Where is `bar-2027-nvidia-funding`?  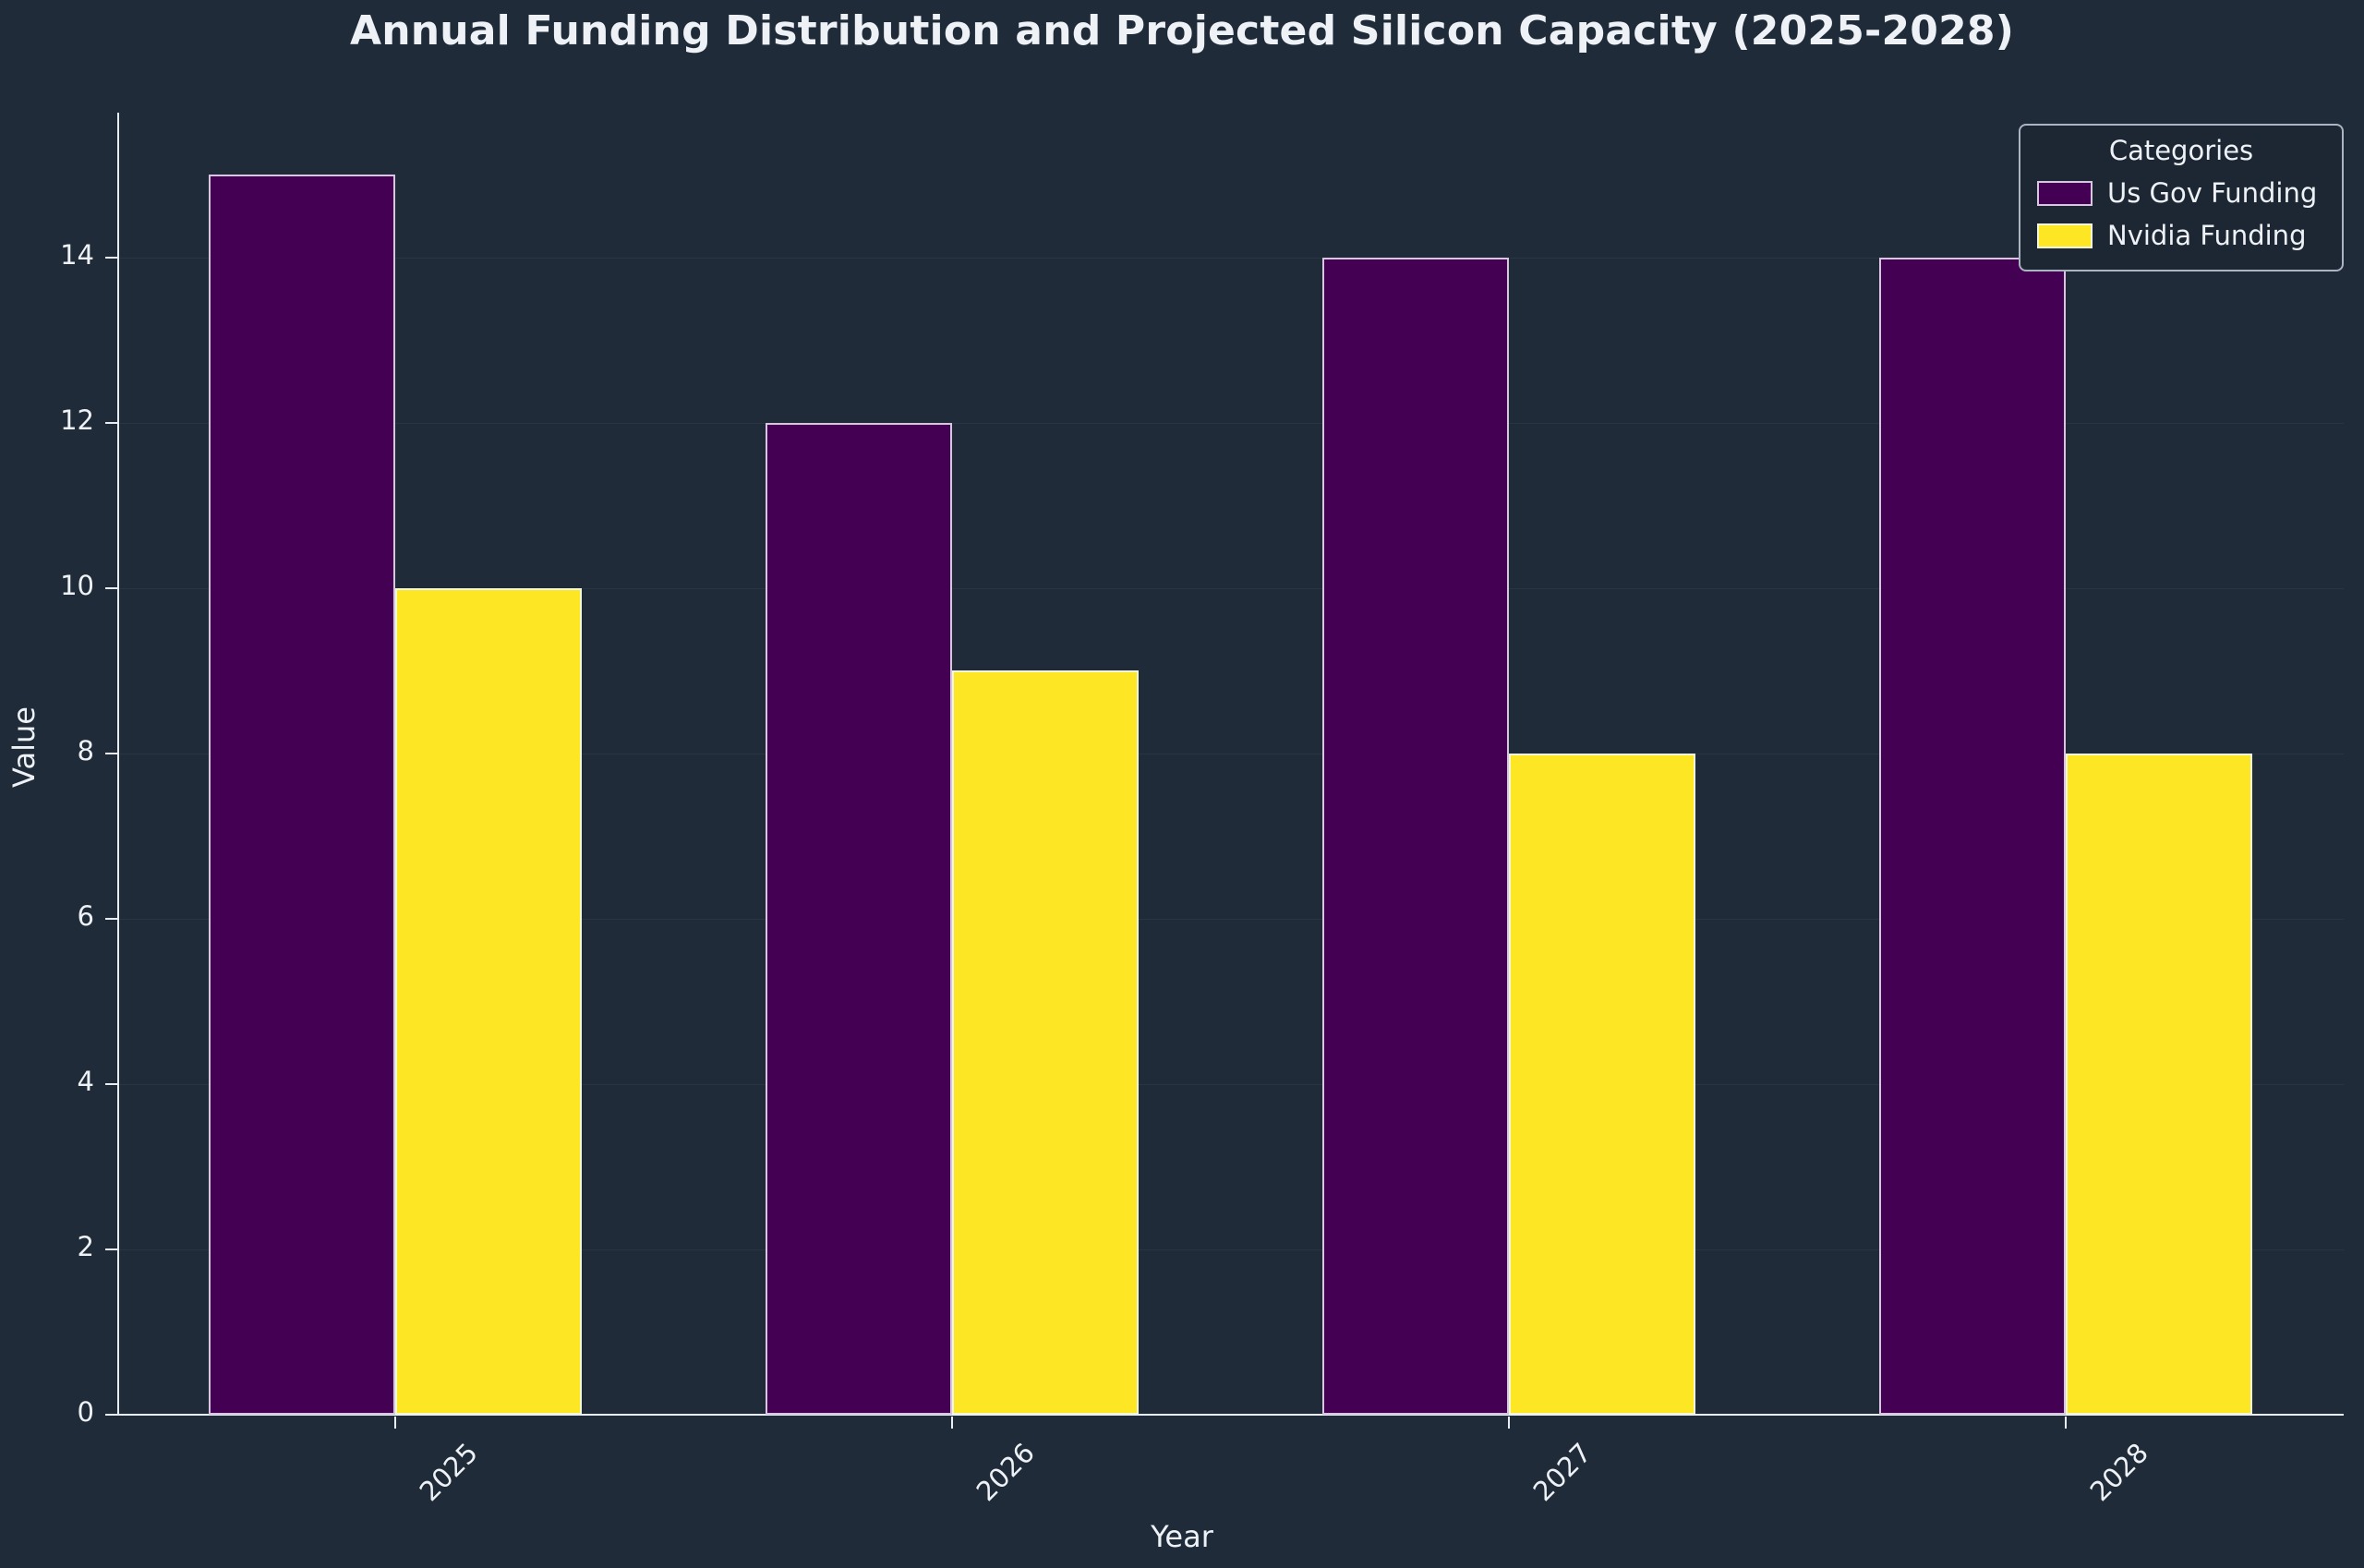
bar-2027-nvidia-funding is located at coordinates (1601, 1084).